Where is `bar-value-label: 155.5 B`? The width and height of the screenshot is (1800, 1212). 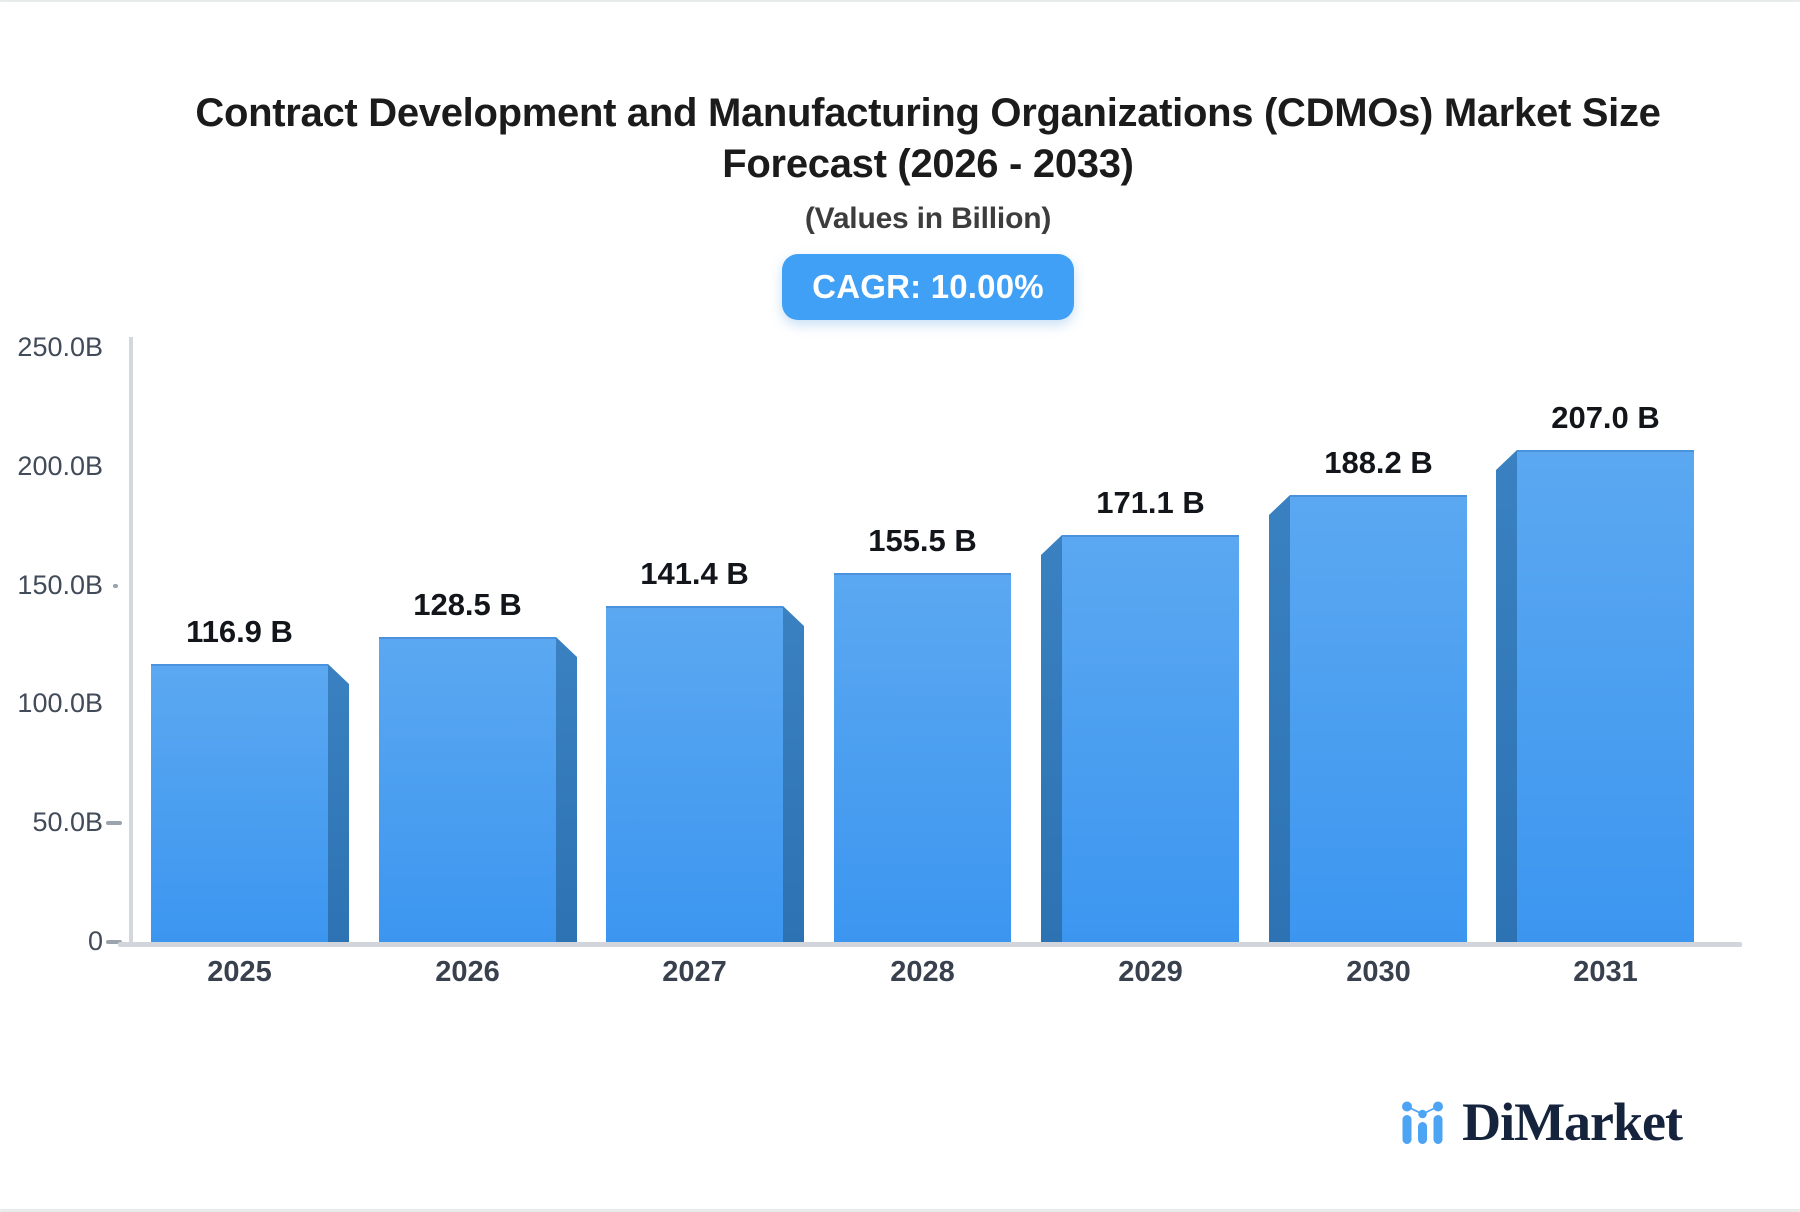 bar-value-label: 155.5 B is located at coordinates (922, 540).